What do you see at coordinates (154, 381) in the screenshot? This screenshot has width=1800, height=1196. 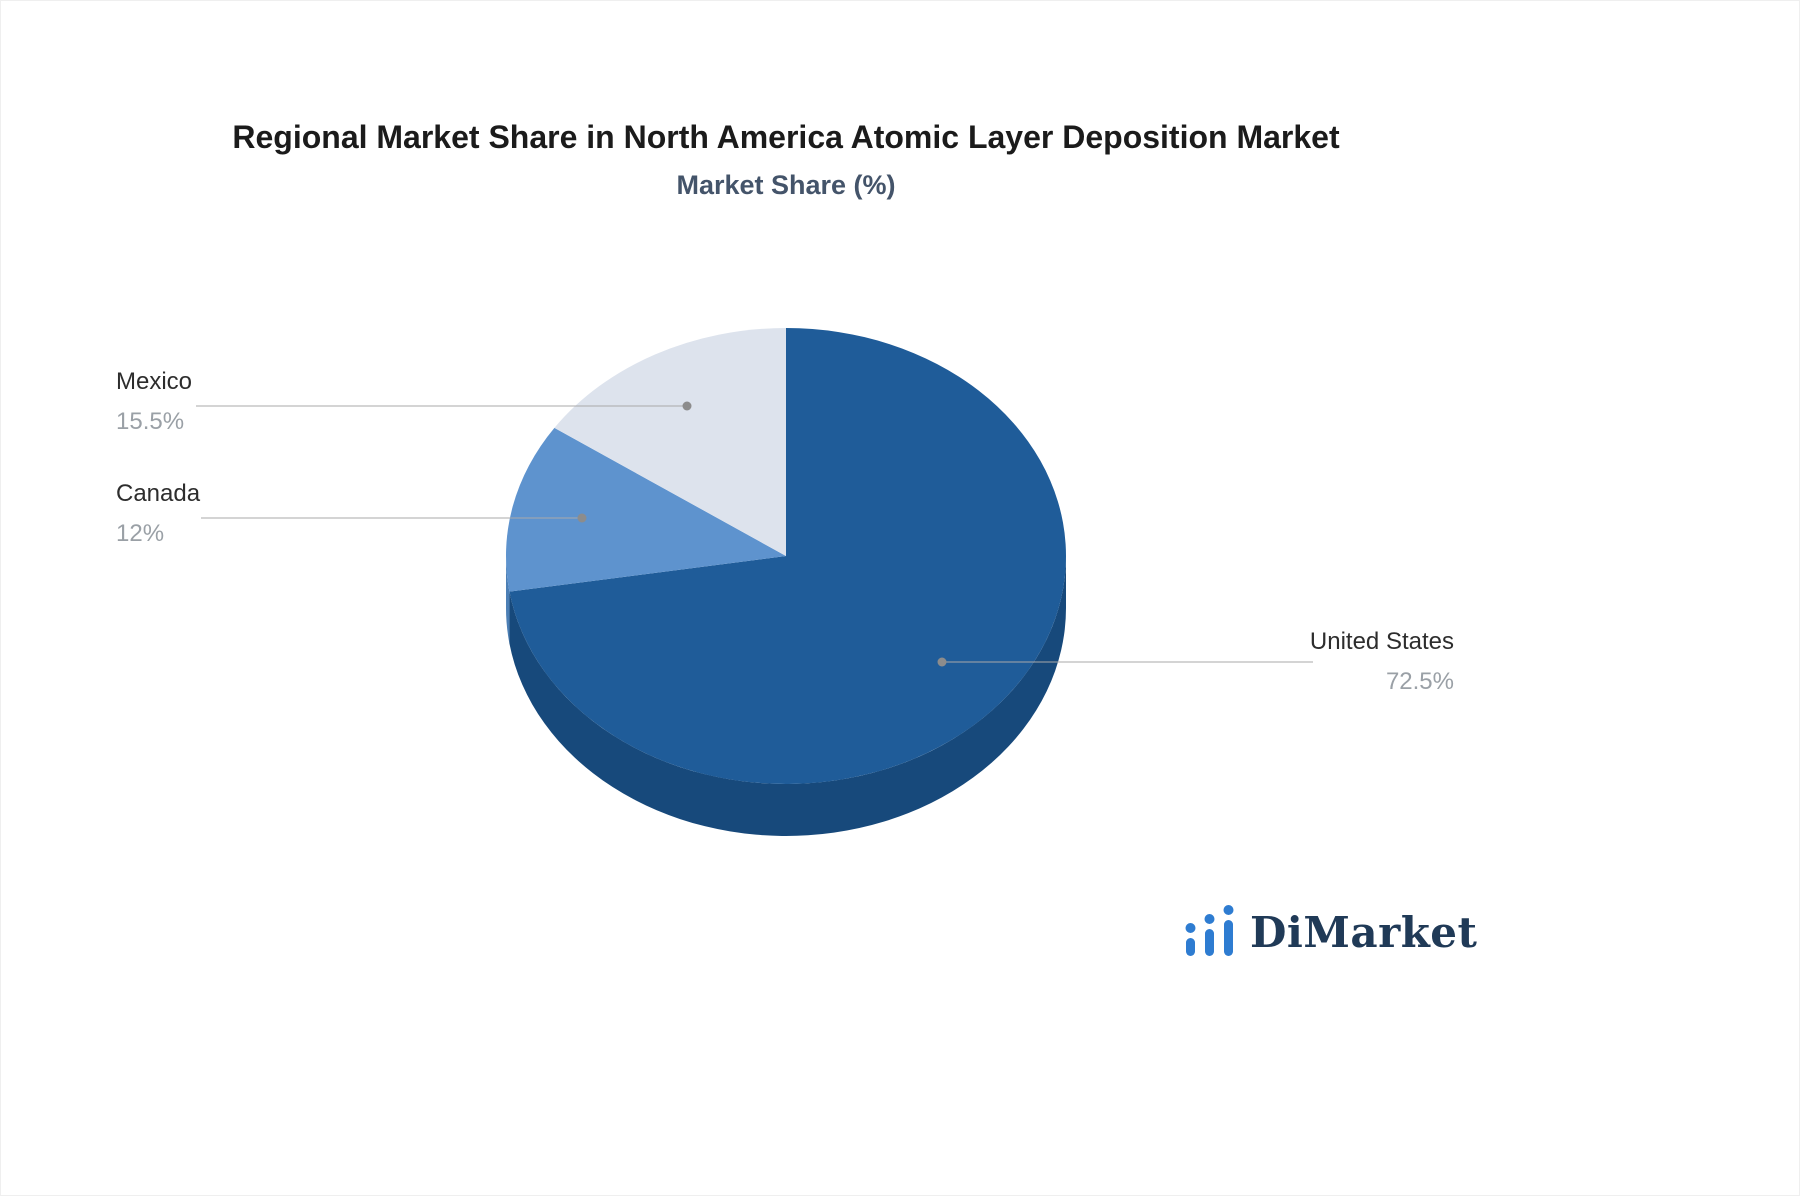 I see `slice-label-mexico: Mexico` at bounding box center [154, 381].